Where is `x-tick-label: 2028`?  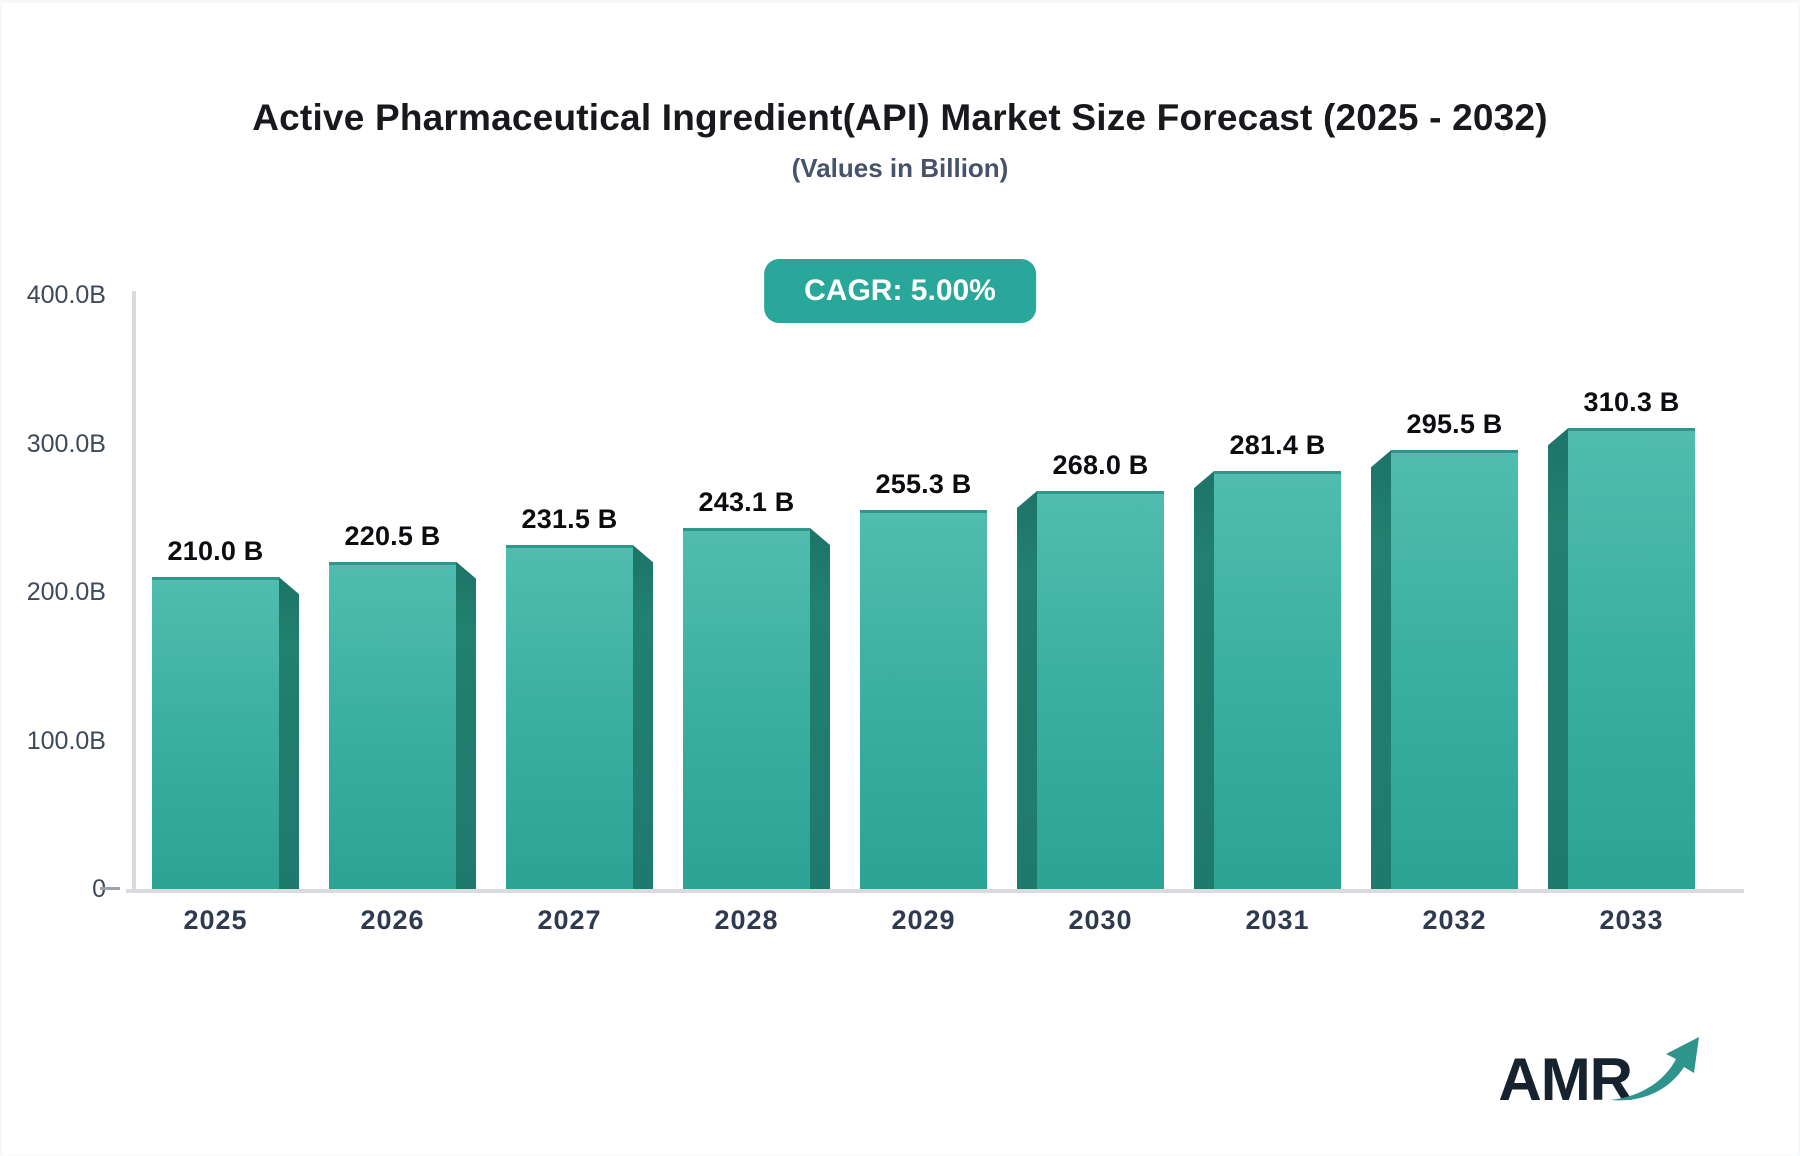
x-tick-label: 2028 is located at coordinates (746, 920).